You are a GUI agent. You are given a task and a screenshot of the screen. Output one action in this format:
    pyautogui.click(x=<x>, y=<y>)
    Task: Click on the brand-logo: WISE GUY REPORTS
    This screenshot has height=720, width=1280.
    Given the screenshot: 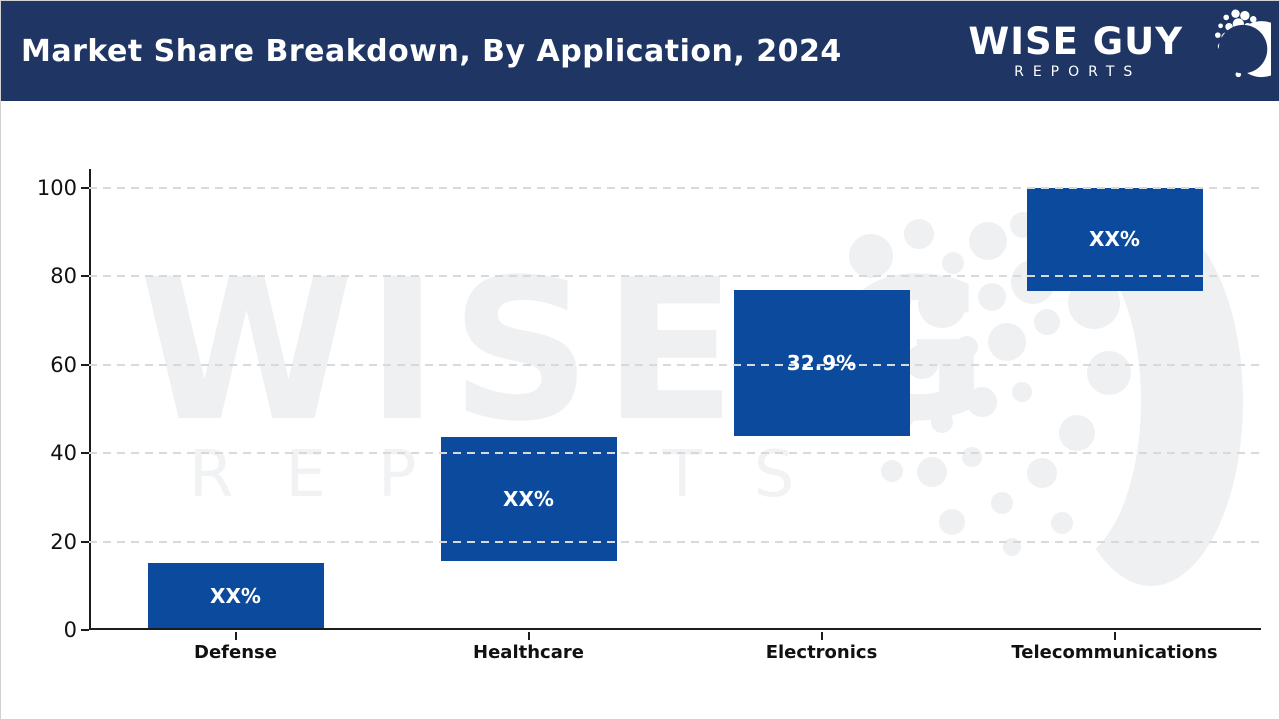 What is the action you would take?
    pyautogui.click(x=1119, y=51)
    